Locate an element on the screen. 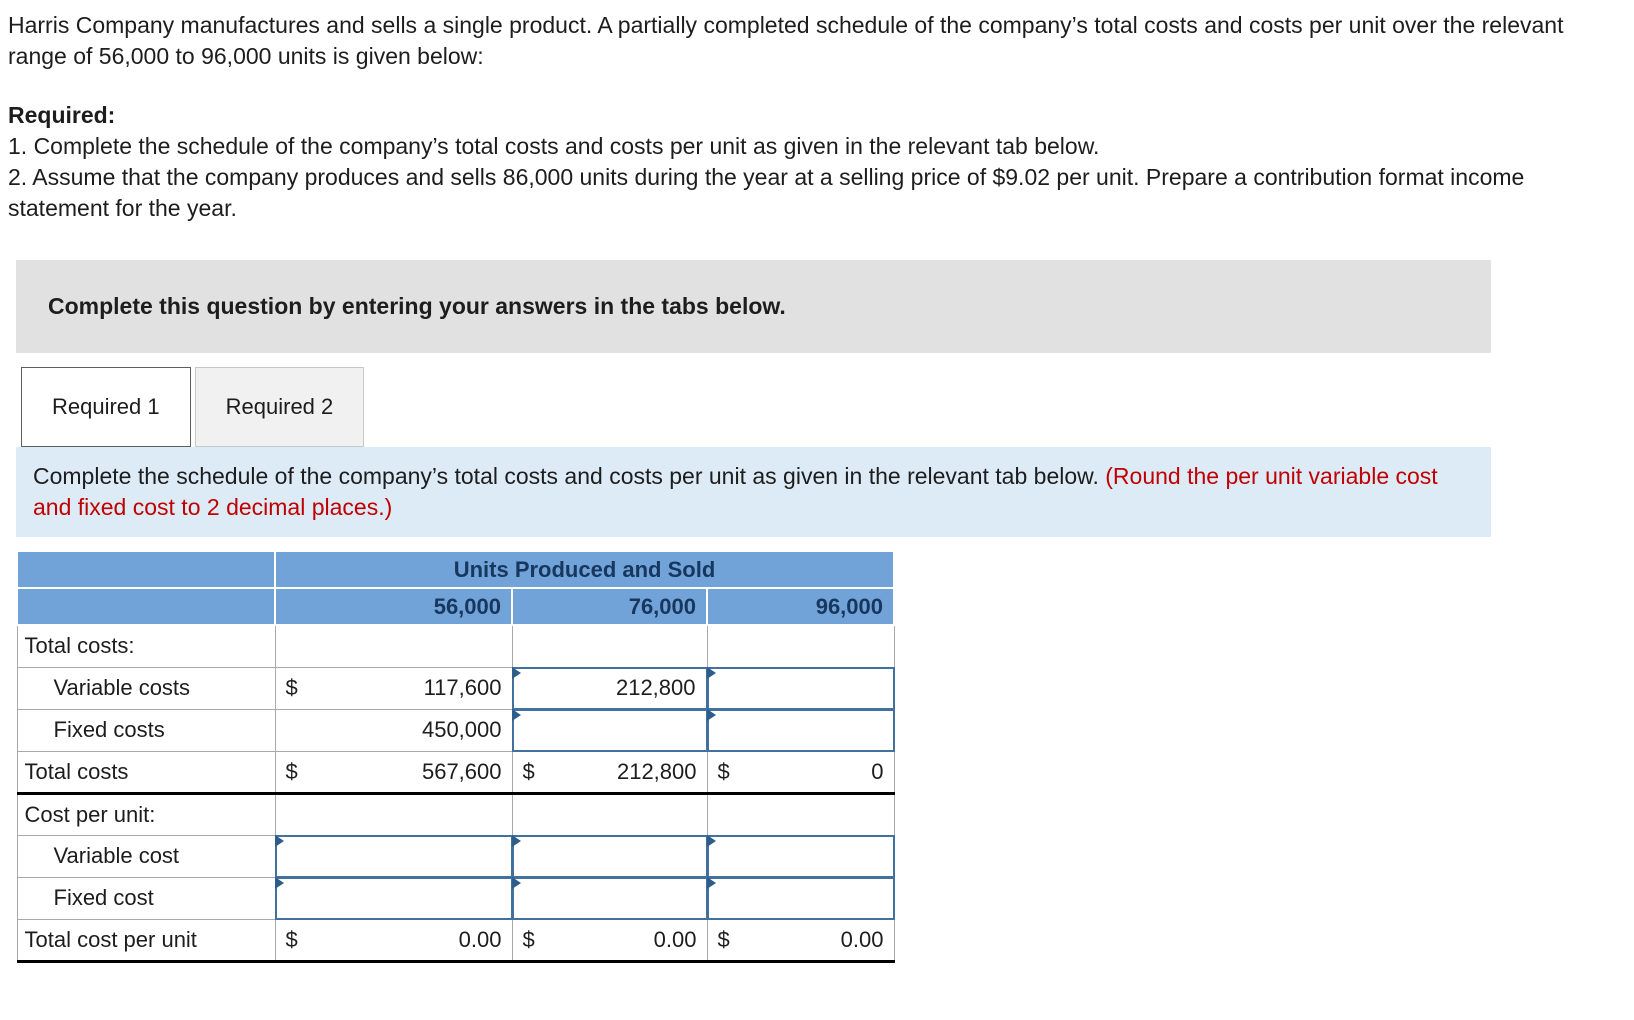 The height and width of the screenshot is (1020, 1634). table-header-row-2: 56,000 76,000 96,000 is located at coordinates (455, 606).